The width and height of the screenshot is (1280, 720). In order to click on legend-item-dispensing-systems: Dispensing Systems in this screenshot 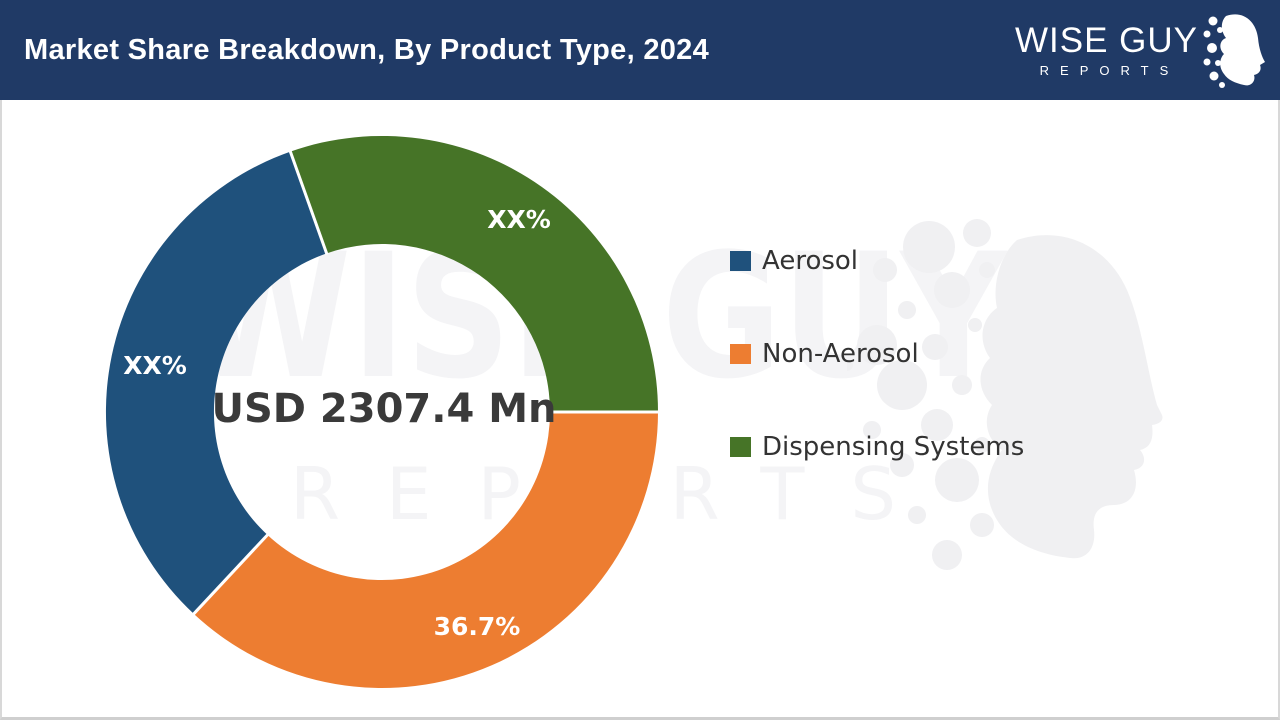, I will do `click(877, 447)`.